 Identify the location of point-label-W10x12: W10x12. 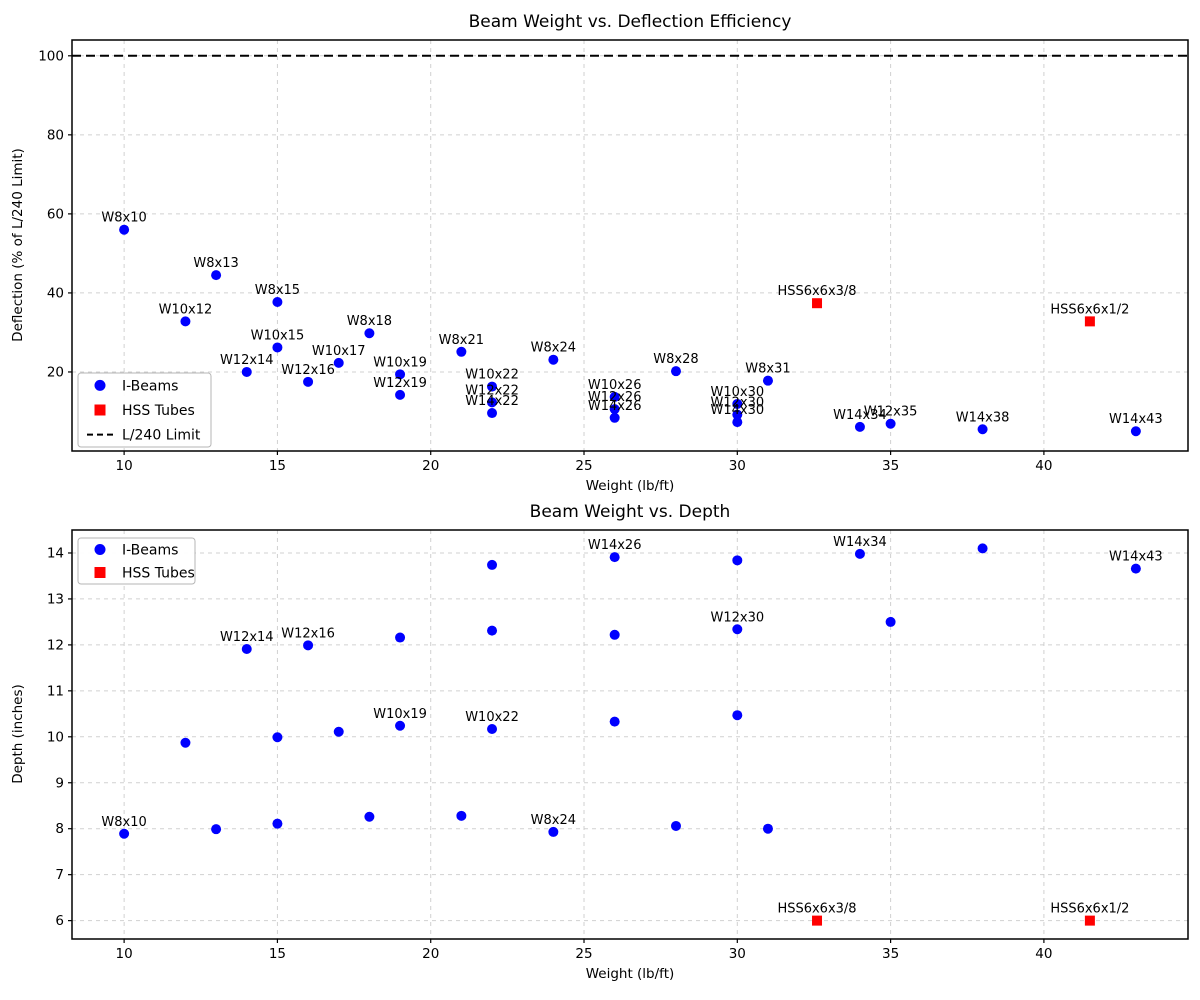
(186, 309).